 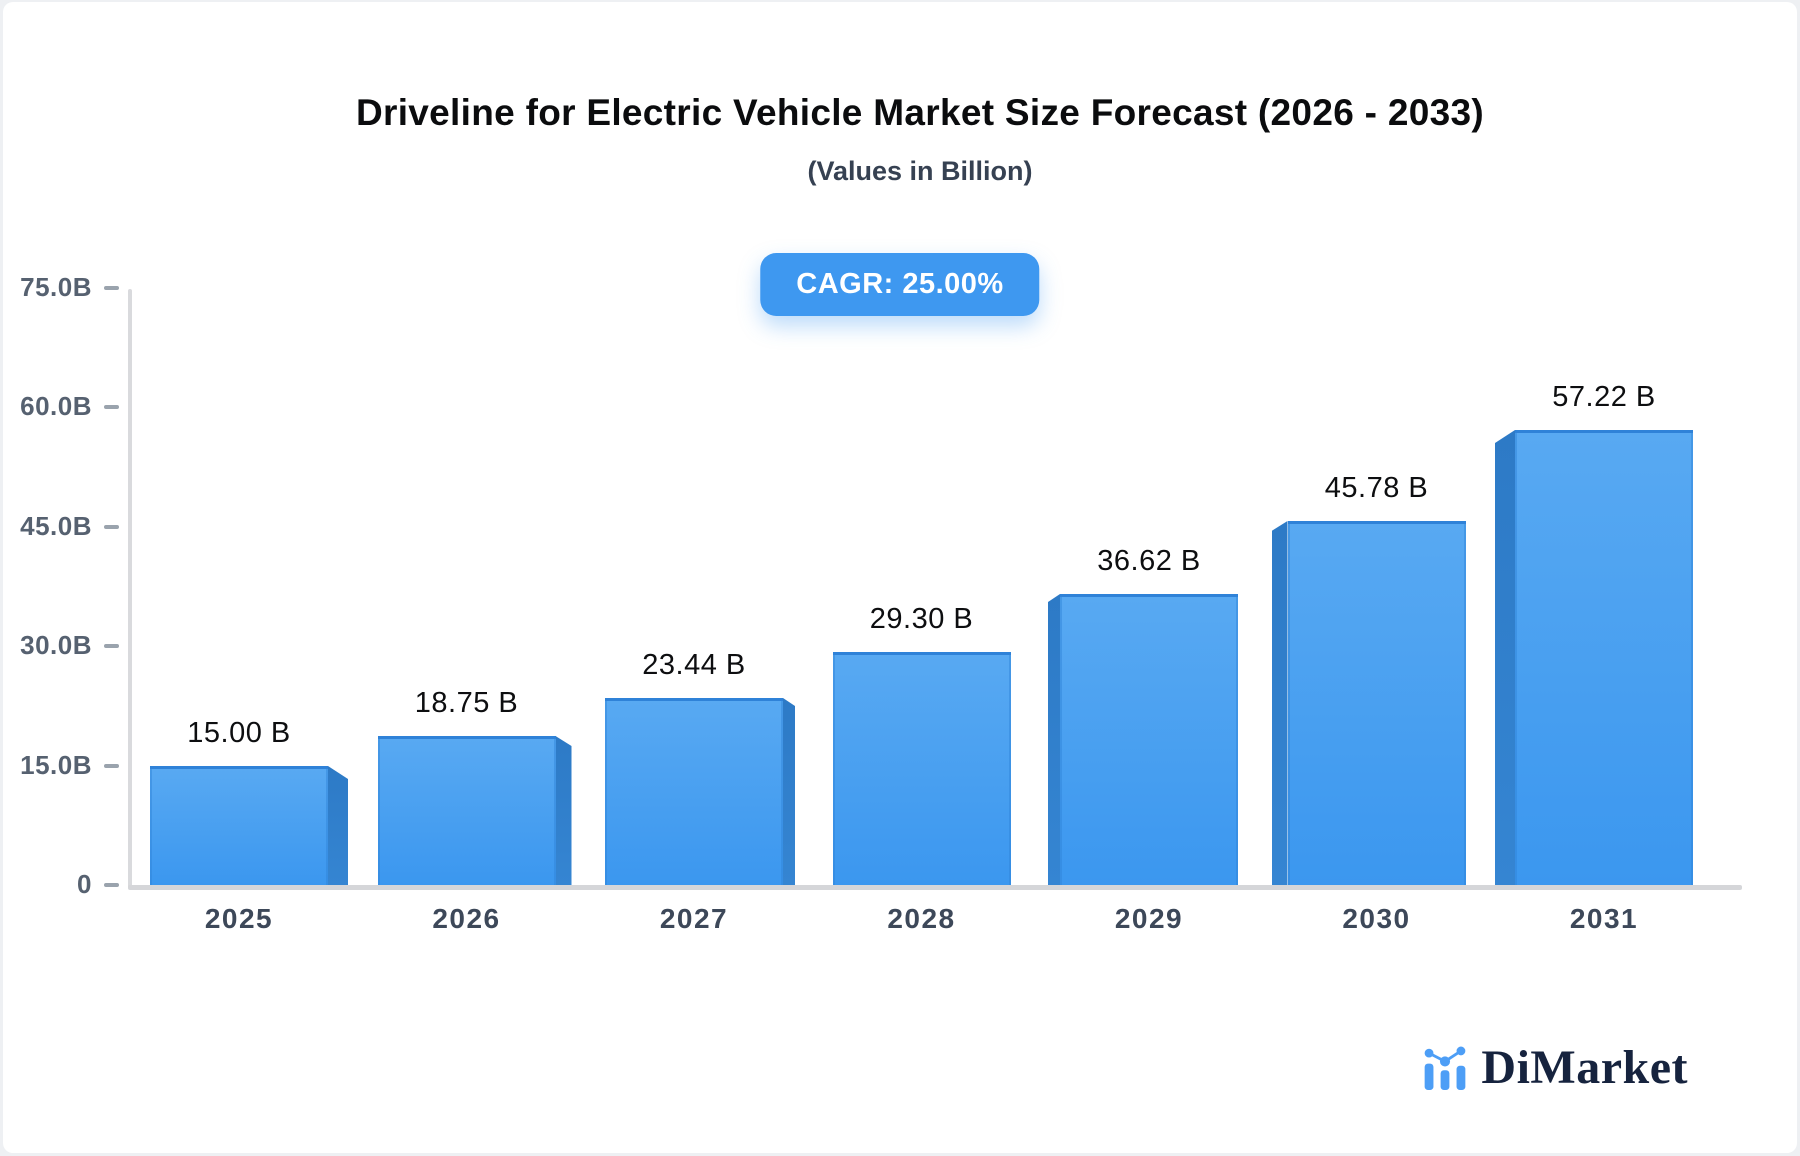 What do you see at coordinates (1279, 703) in the screenshot?
I see `bar-side-2030` at bounding box center [1279, 703].